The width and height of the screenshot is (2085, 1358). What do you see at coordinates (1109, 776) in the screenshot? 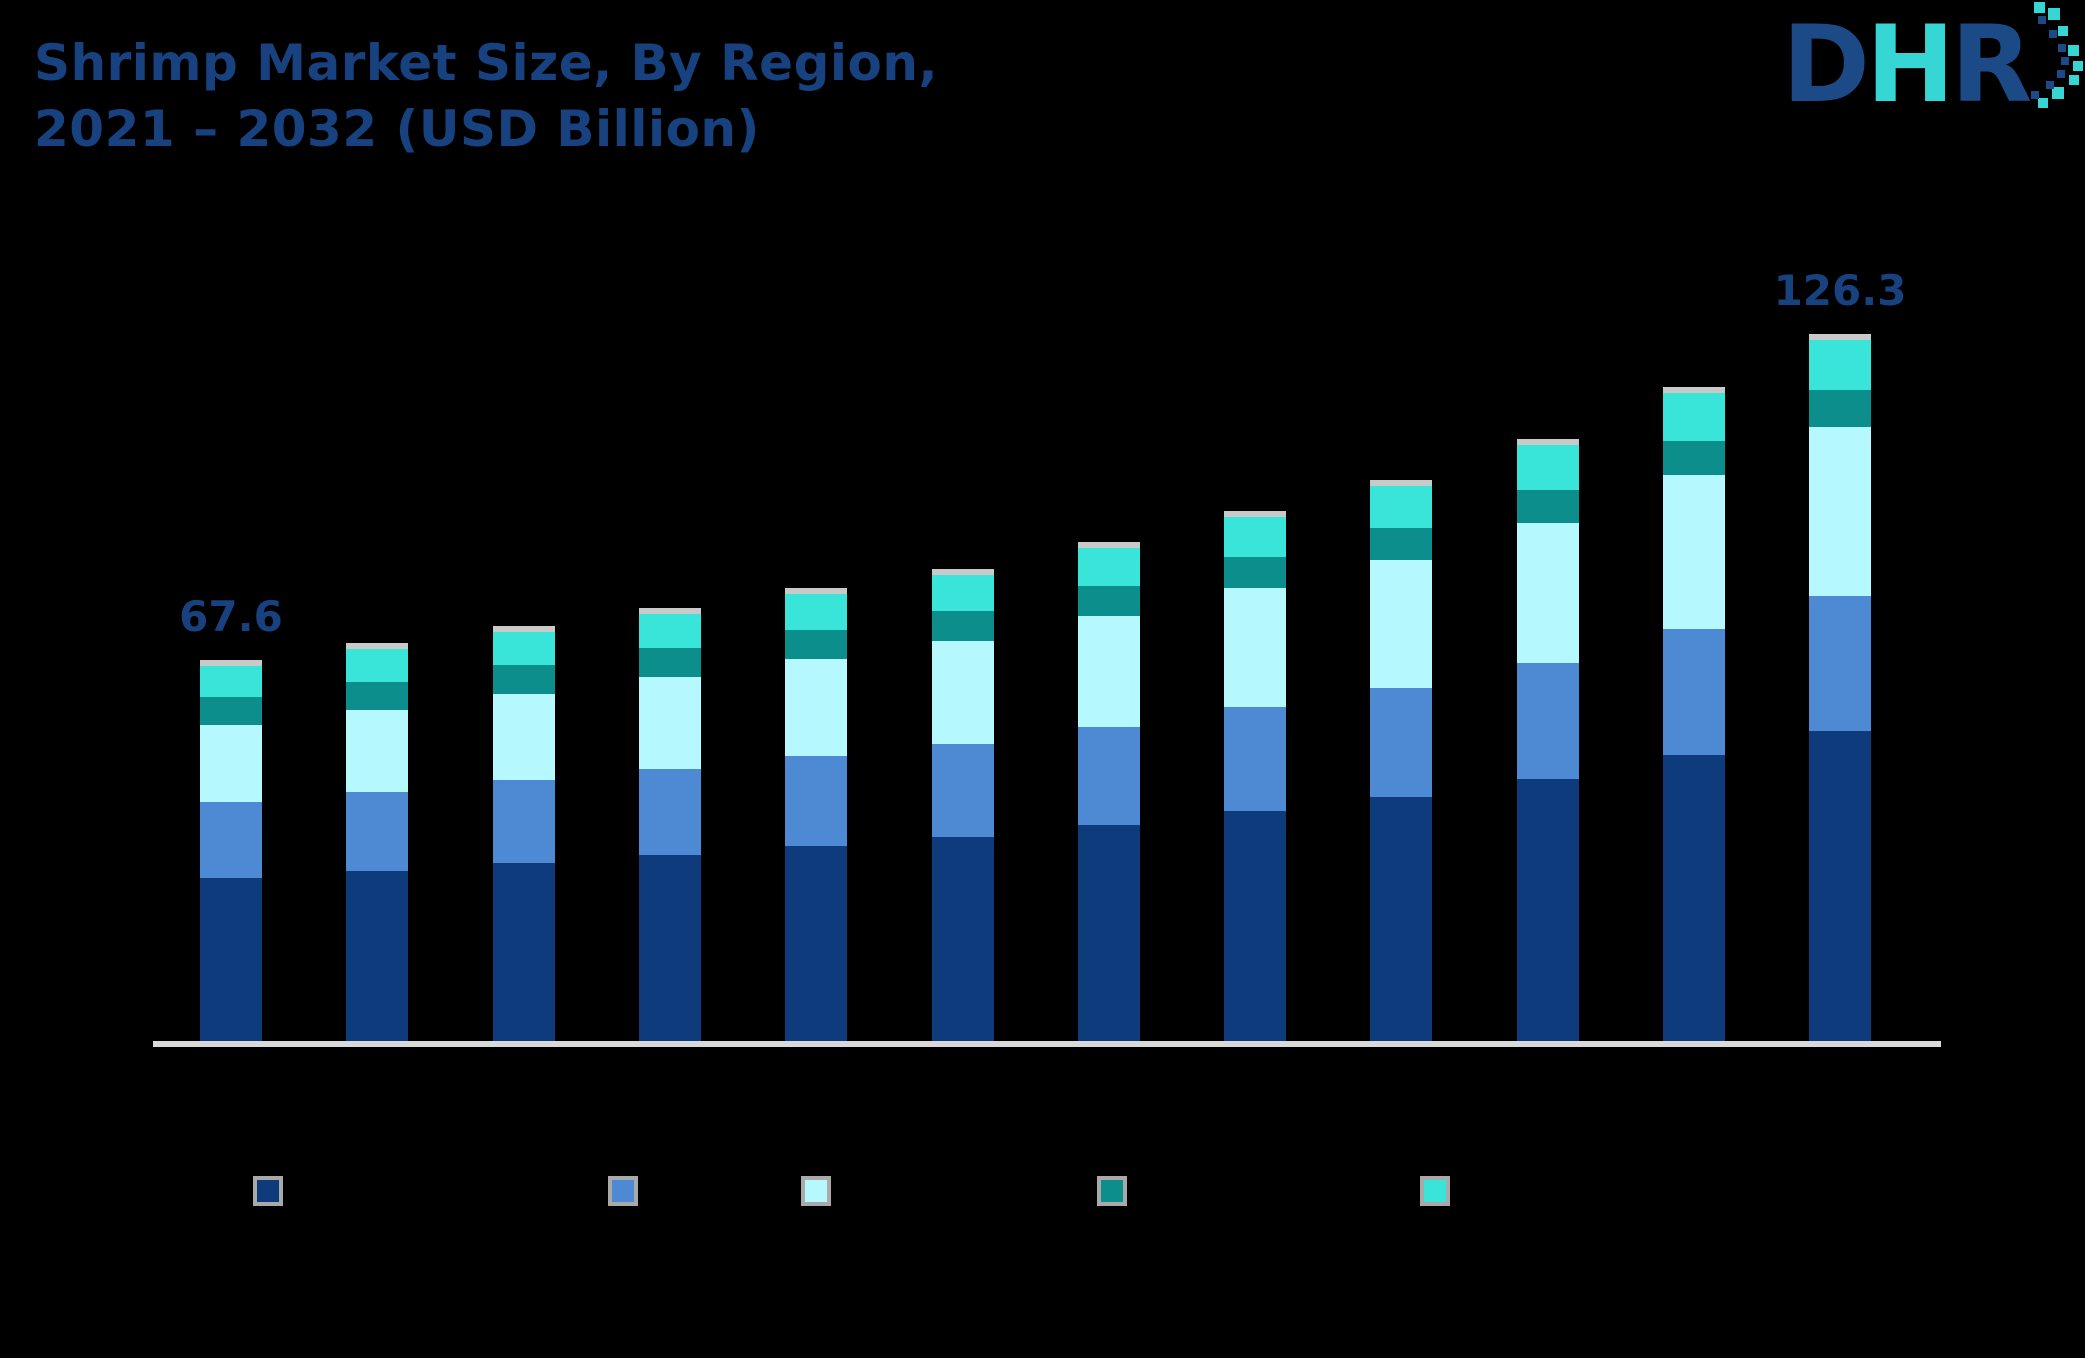
I see `bar-2027-segment-2-medium-blue` at bounding box center [1109, 776].